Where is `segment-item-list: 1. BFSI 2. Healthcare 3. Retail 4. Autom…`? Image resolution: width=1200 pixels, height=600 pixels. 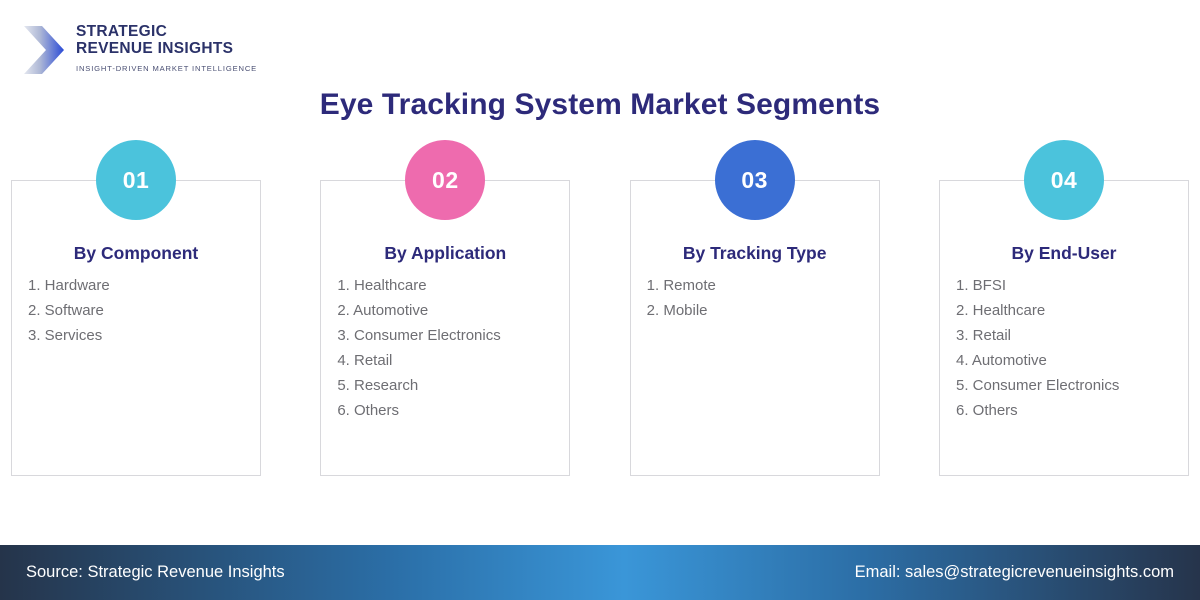 segment-item-list: 1. BFSI 2. Healthcare 3. Retail 4. Autom… is located at coordinates (1064, 348).